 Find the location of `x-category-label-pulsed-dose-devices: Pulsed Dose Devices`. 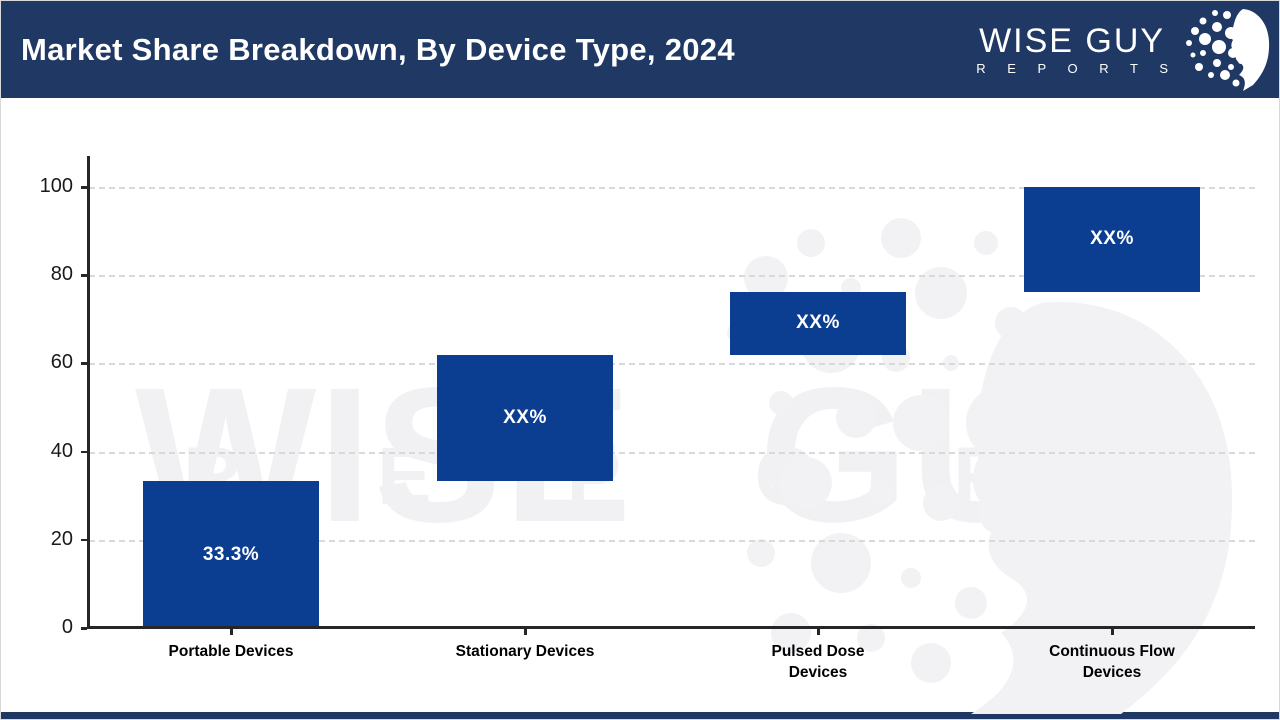

x-category-label-pulsed-dose-devices: Pulsed Dose Devices is located at coordinates (818, 662).